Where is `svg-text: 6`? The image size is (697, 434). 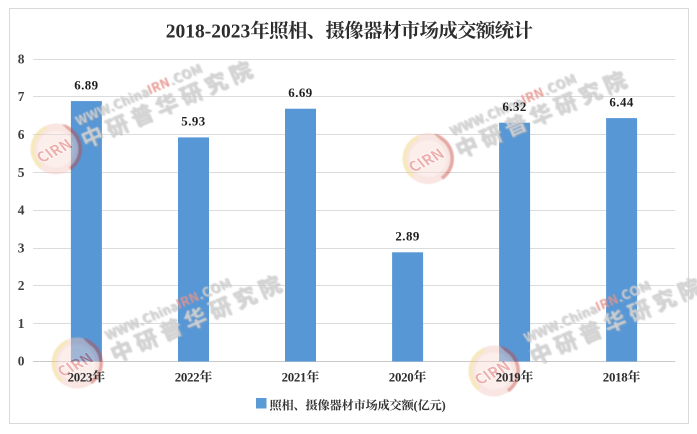 svg-text: 6 is located at coordinates (21, 134).